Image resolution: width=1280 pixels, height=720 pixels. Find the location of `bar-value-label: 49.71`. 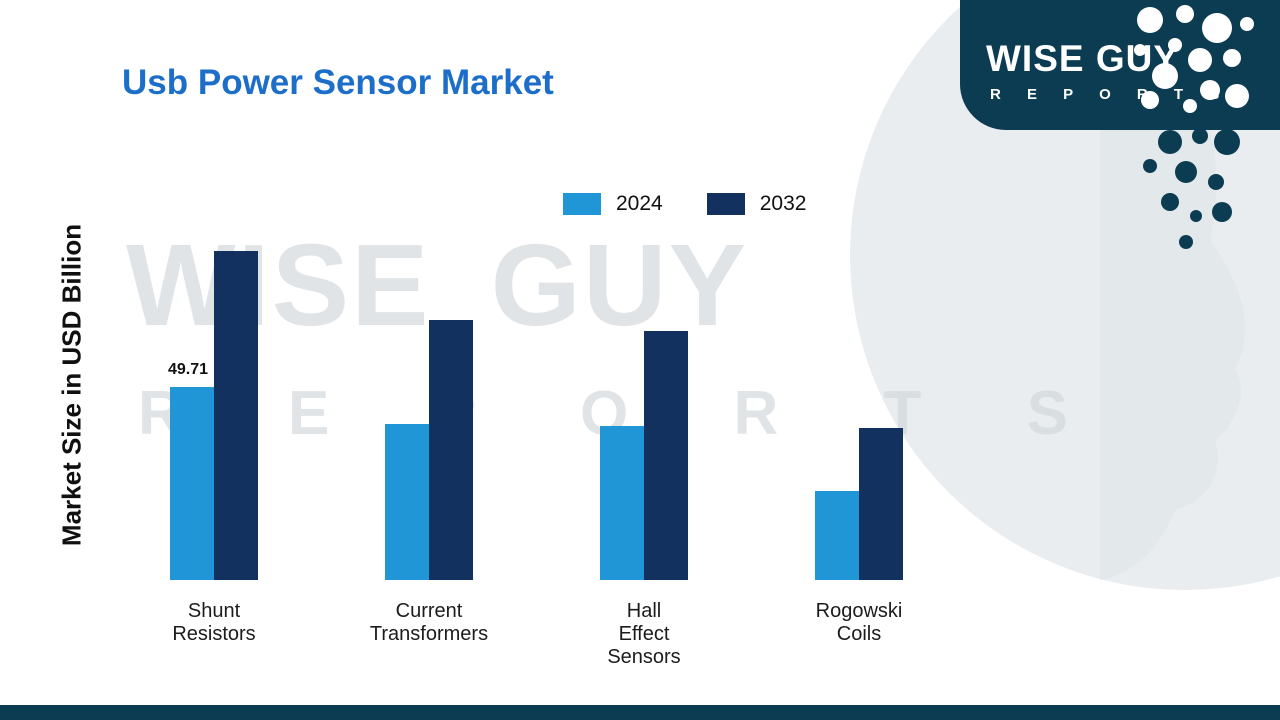

bar-value-label: 49.71 is located at coordinates (188, 369).